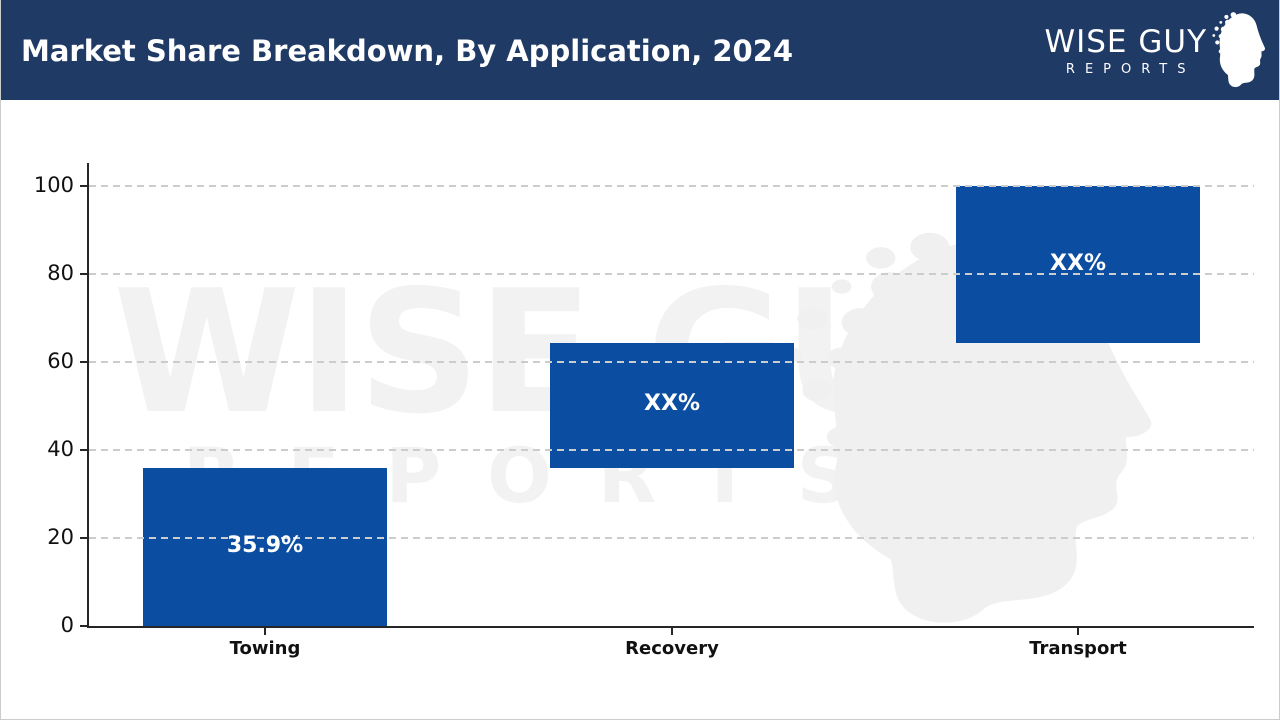  Describe the element at coordinates (265, 648) in the screenshot. I see `x-category-label: Towing` at that location.